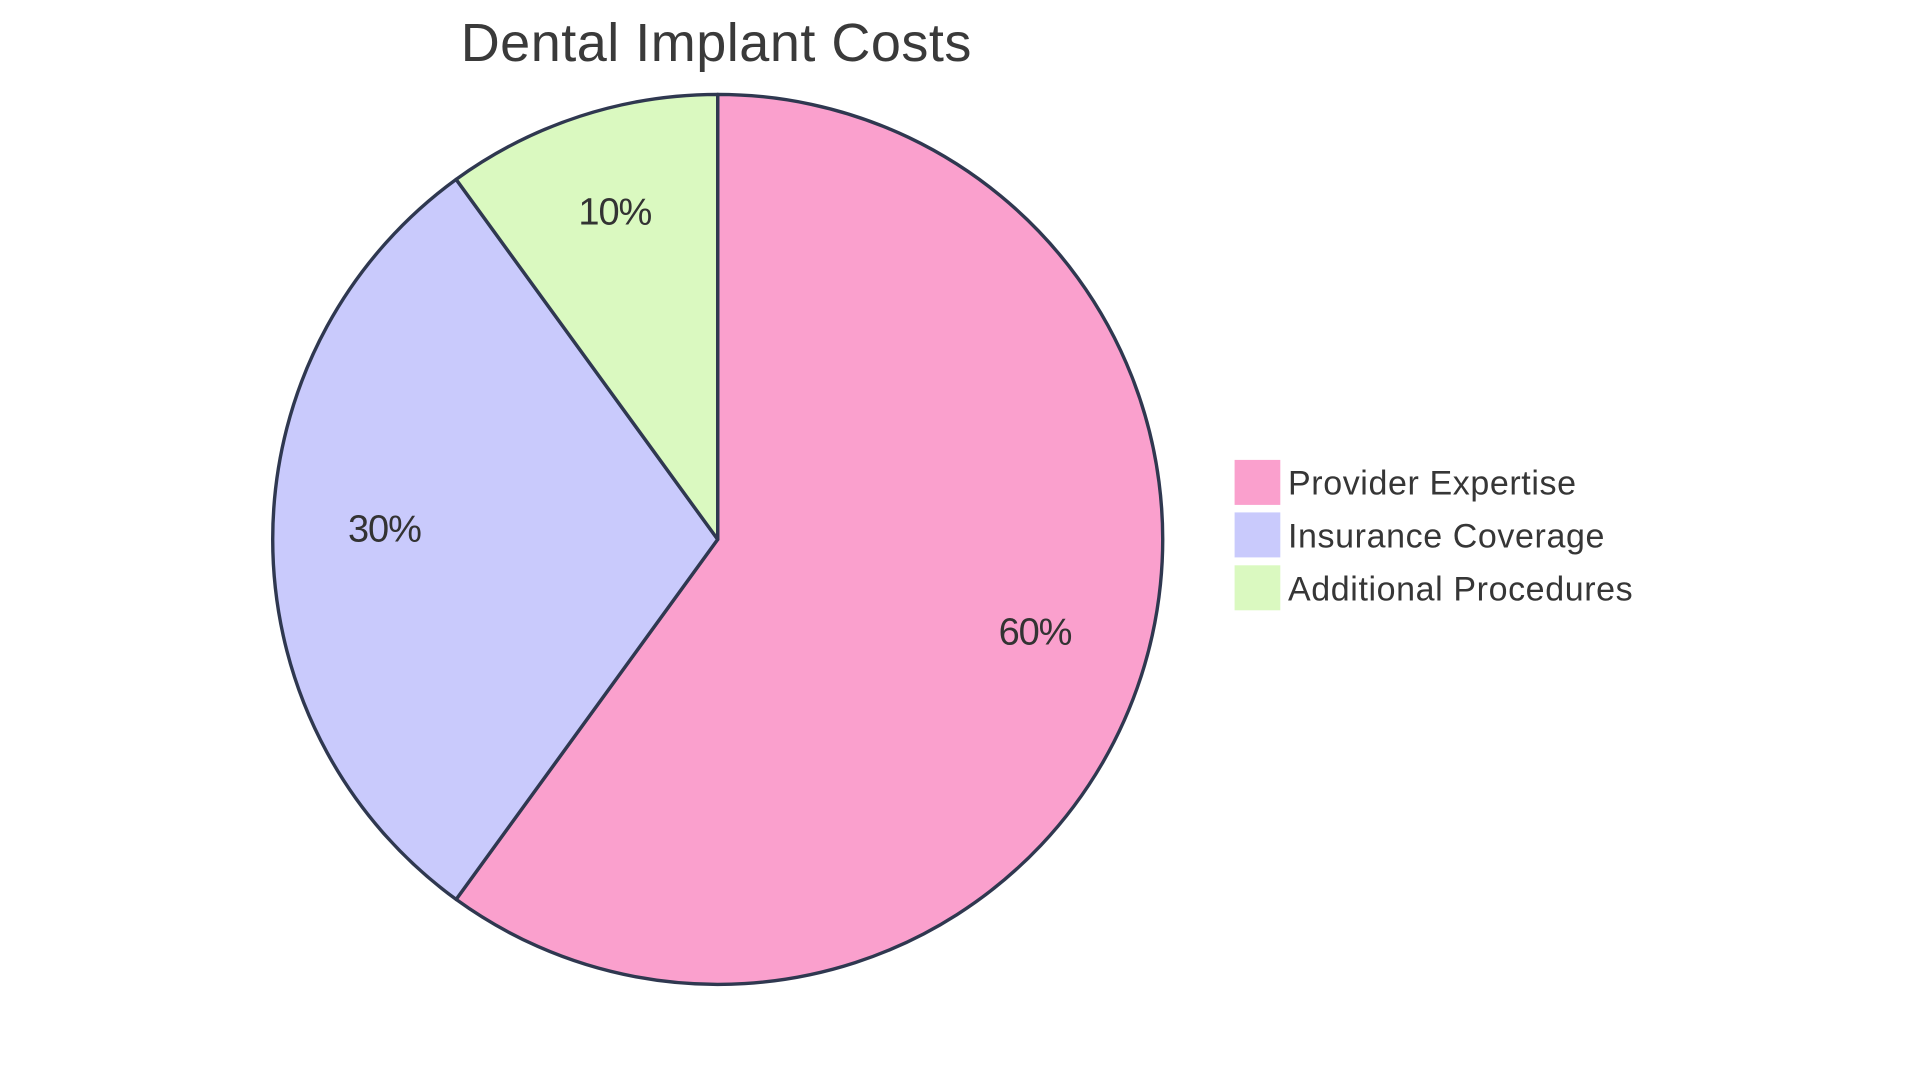 The height and width of the screenshot is (1083, 1920). I want to click on svg-text: Insurance Coverage, so click(1446, 536).